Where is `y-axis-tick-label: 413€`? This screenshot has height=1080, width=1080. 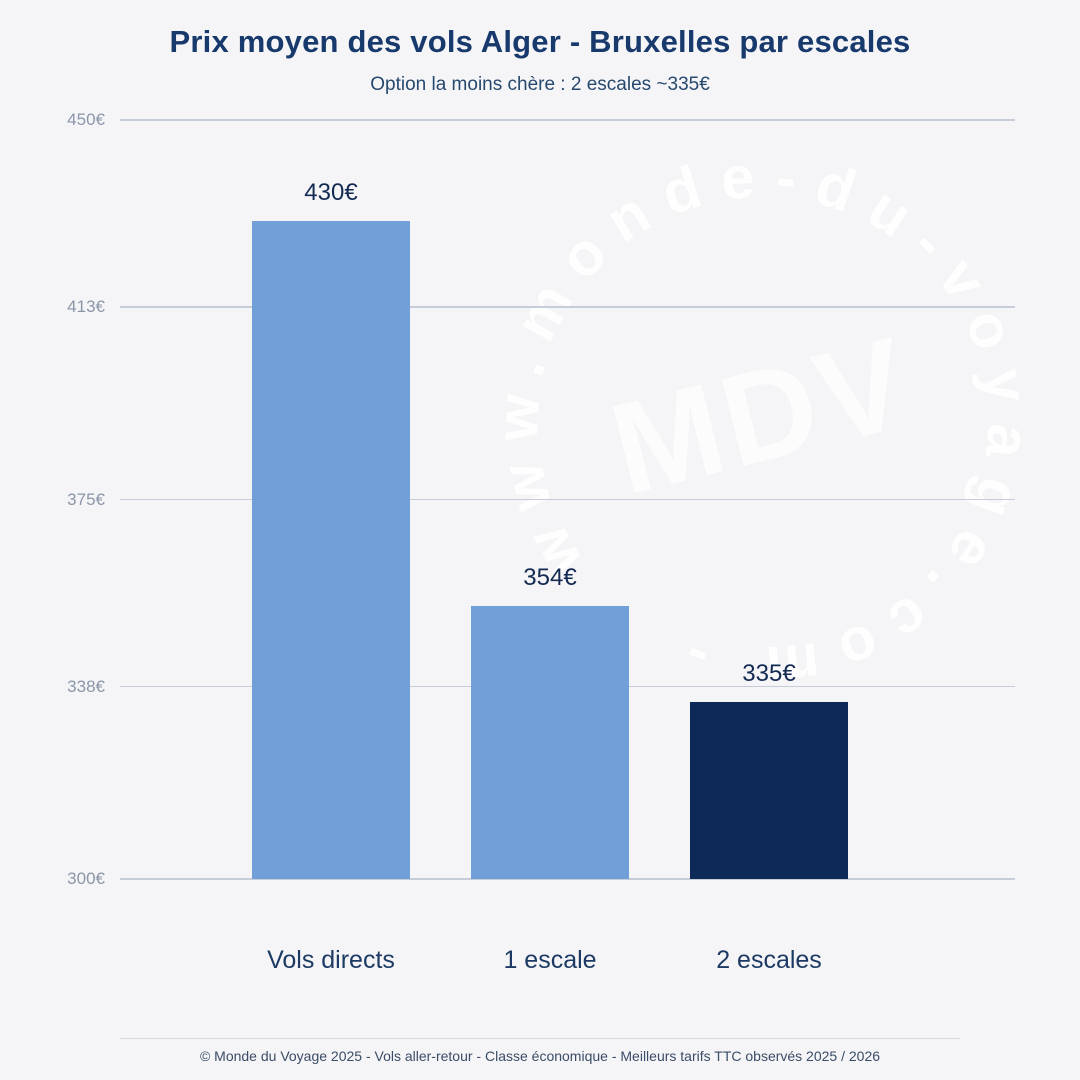
y-axis-tick-label: 413€ is located at coordinates (86, 307).